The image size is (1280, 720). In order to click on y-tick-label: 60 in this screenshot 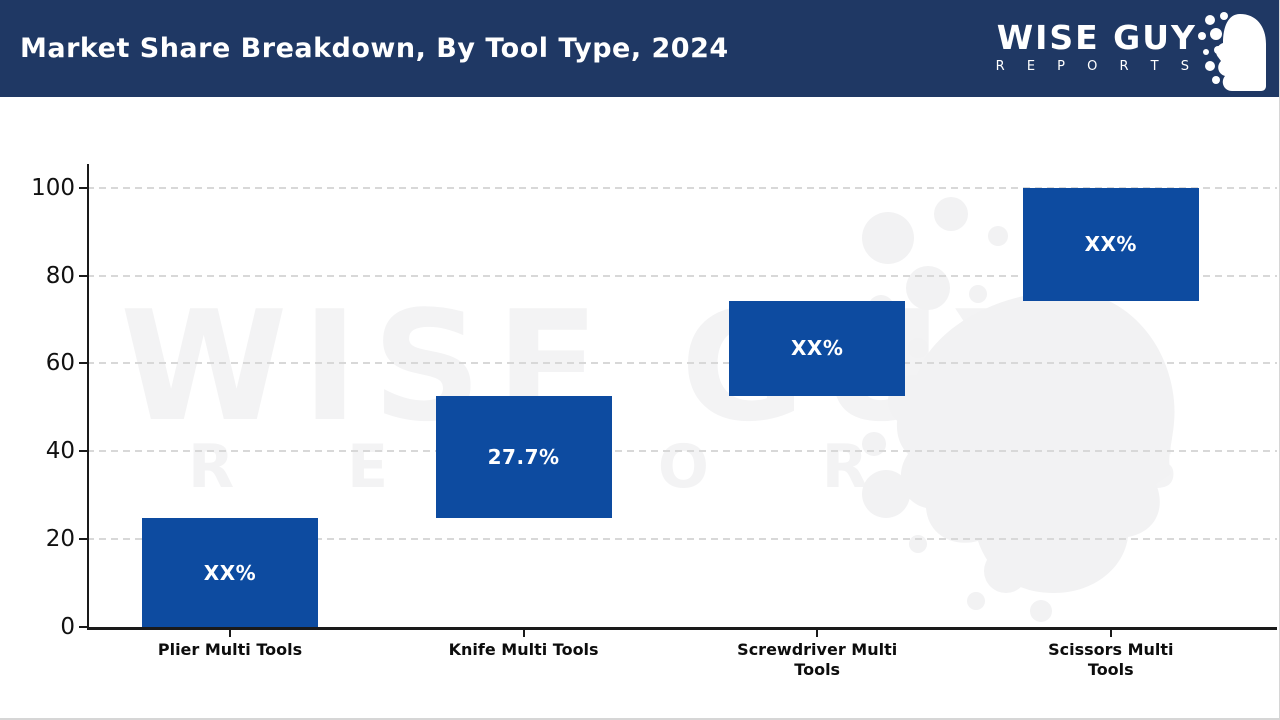, I will do `click(60, 363)`.